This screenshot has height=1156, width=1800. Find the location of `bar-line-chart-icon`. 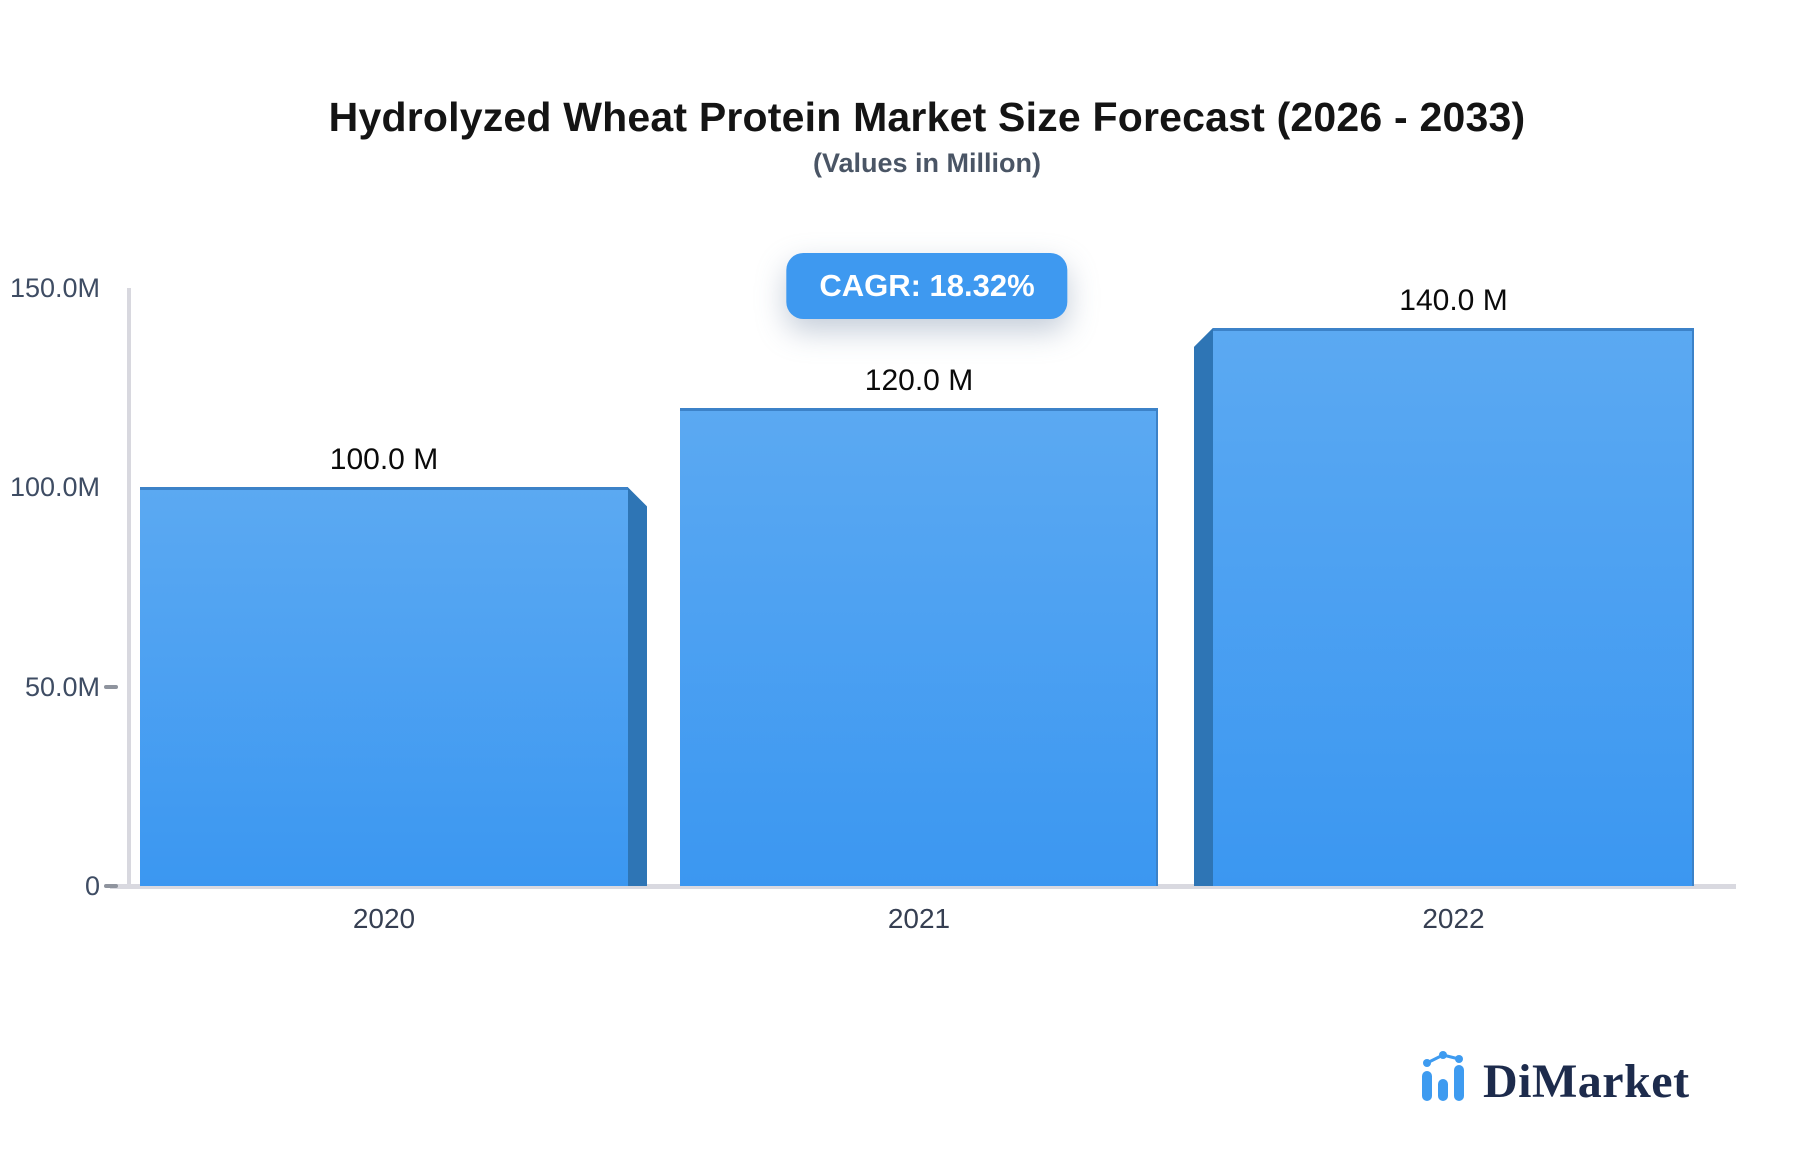

bar-line-chart-icon is located at coordinates (1445, 1076).